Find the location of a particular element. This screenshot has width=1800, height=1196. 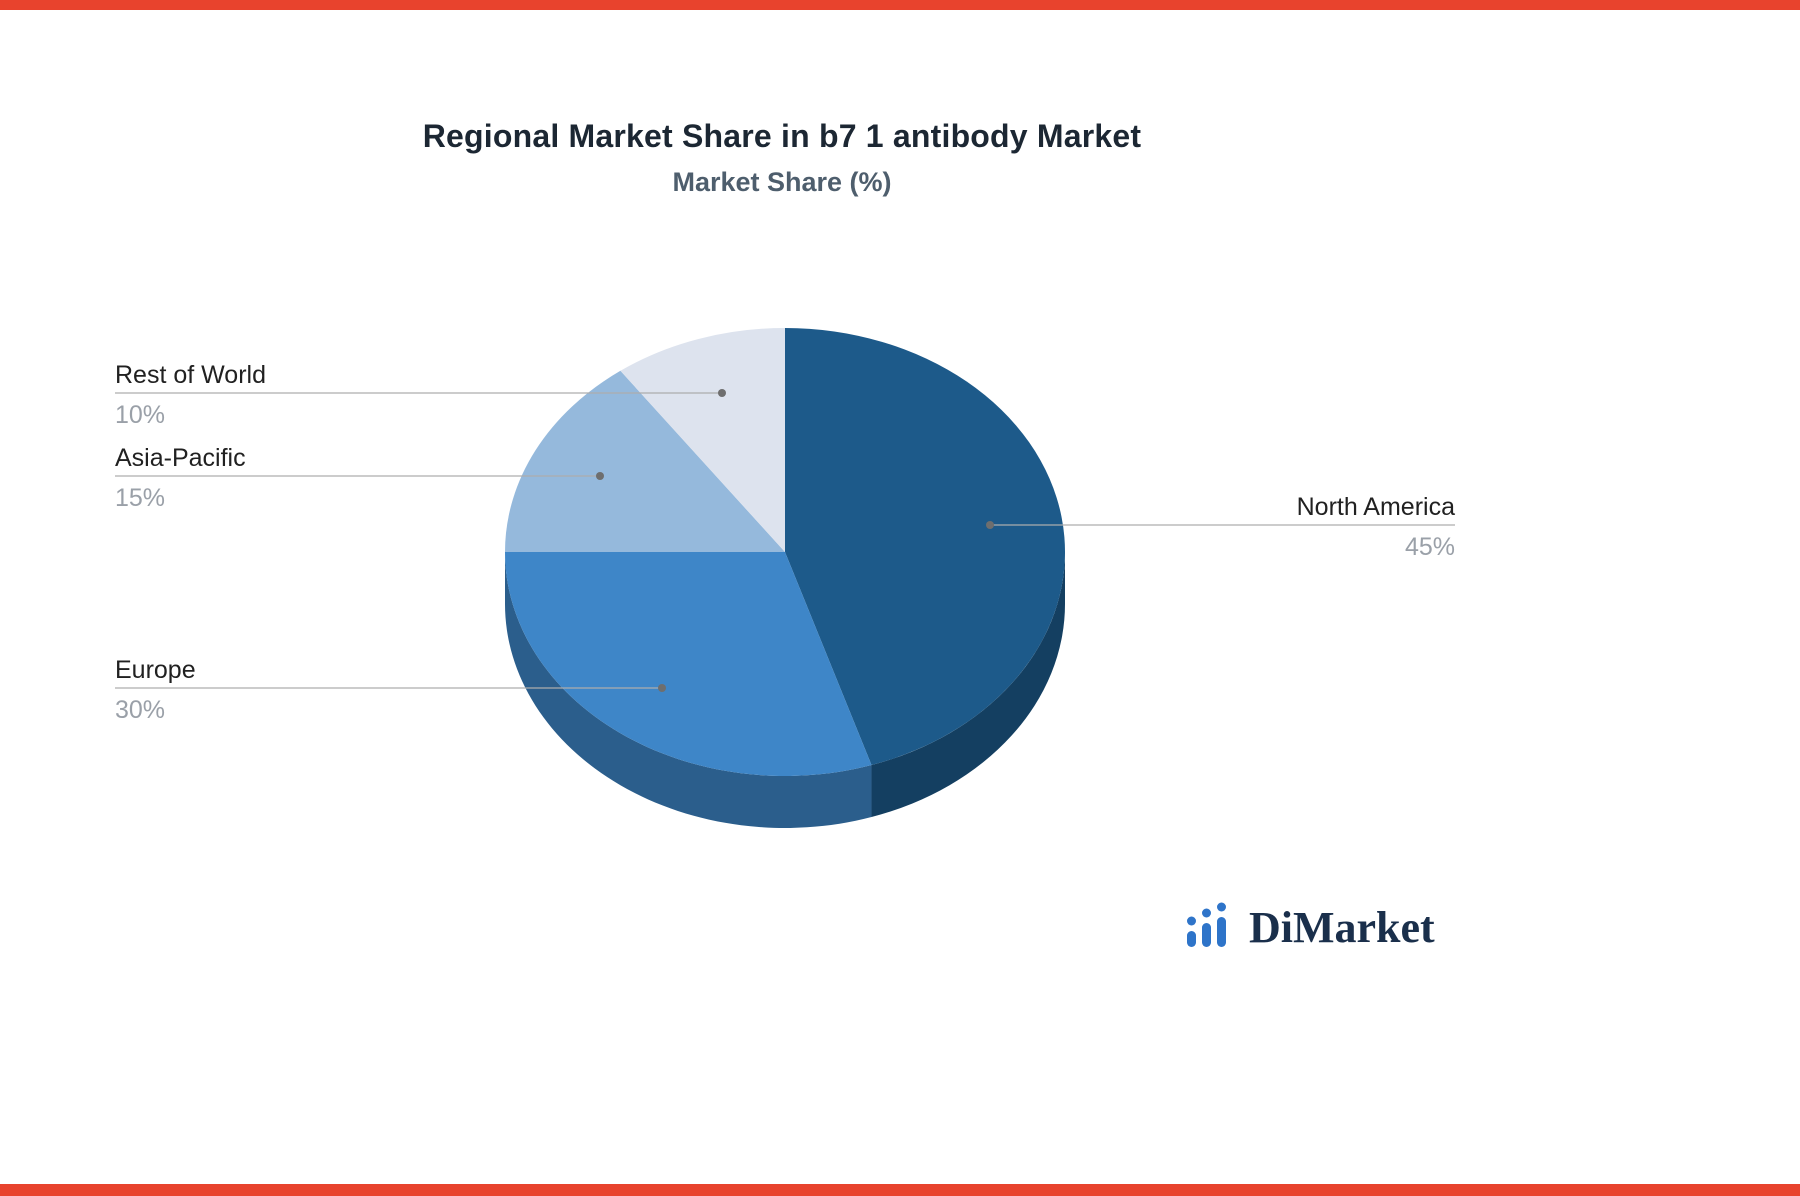

brand-logo-text: DiMarket is located at coordinates (1342, 927).